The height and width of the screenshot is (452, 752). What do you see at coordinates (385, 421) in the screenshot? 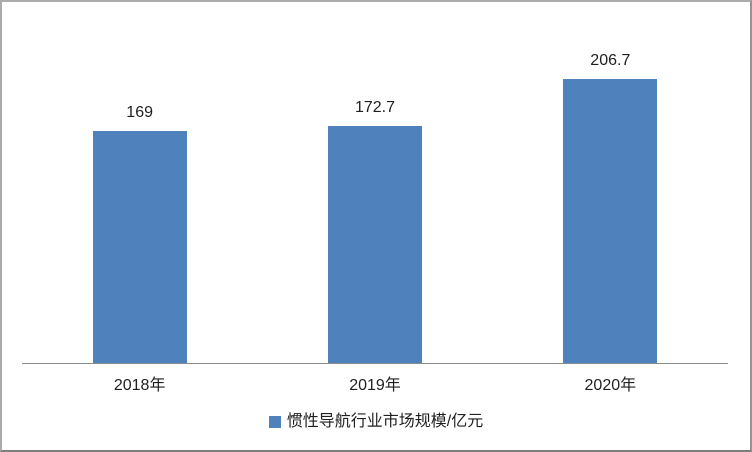
I see `legend-label: 惯性导航行业市场规模/亿元` at bounding box center [385, 421].